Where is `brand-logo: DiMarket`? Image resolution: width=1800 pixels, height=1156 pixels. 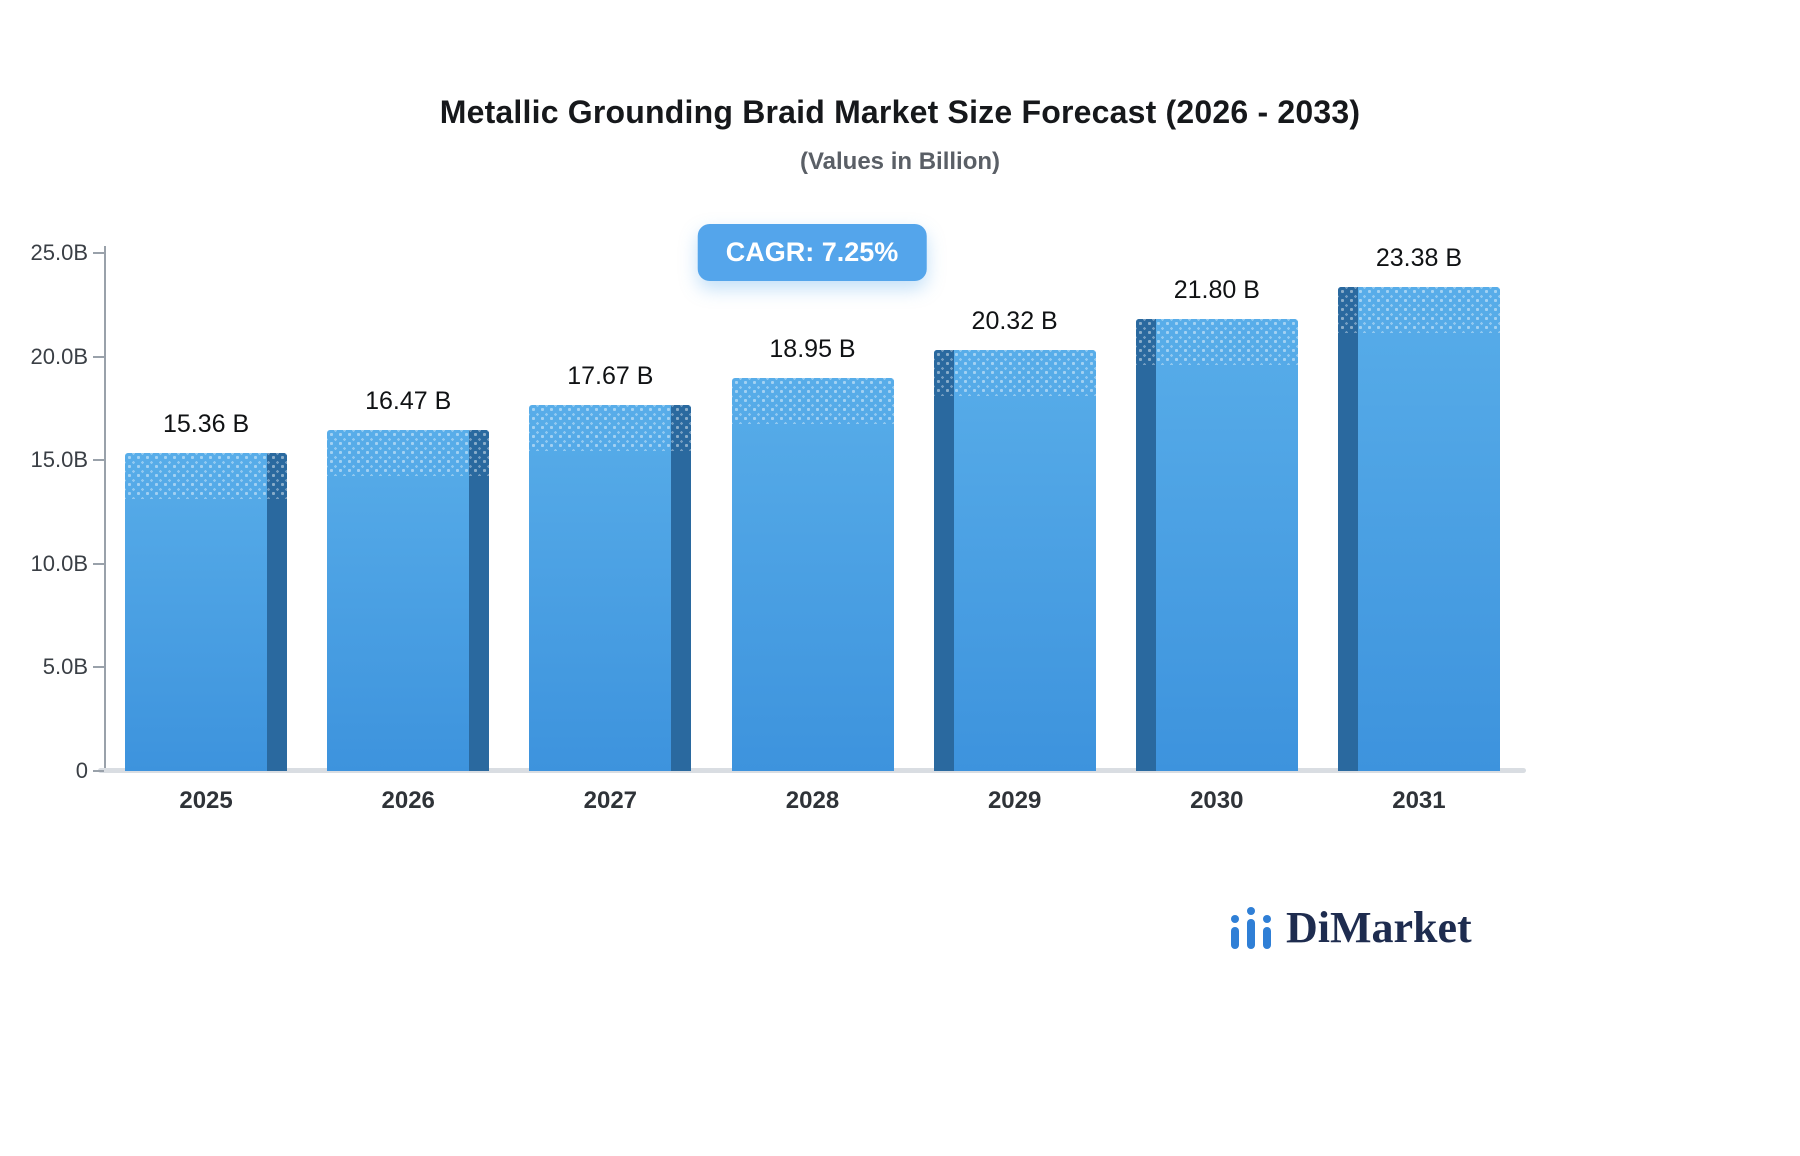
brand-logo: DiMarket is located at coordinates (1350, 928).